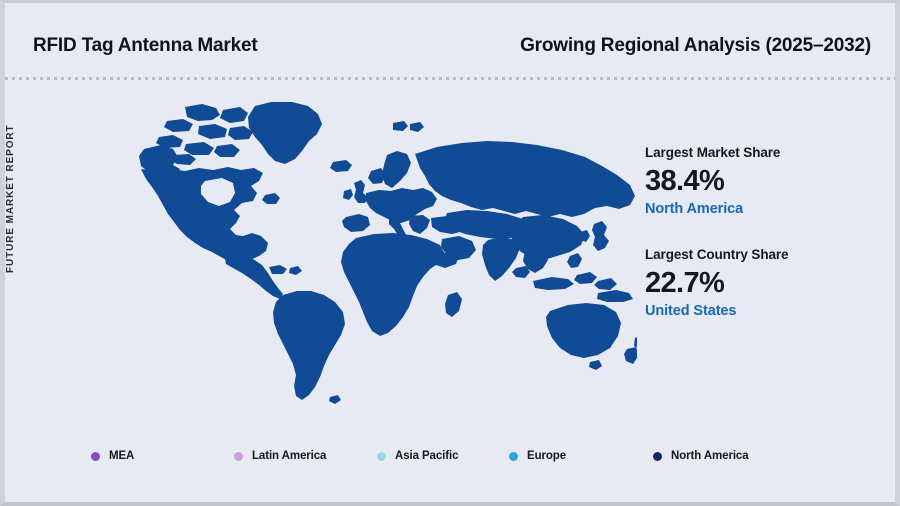 This screenshot has width=900, height=506. Describe the element at coordinates (713, 152) in the screenshot. I see `stat-label: Largest Market Share` at that location.